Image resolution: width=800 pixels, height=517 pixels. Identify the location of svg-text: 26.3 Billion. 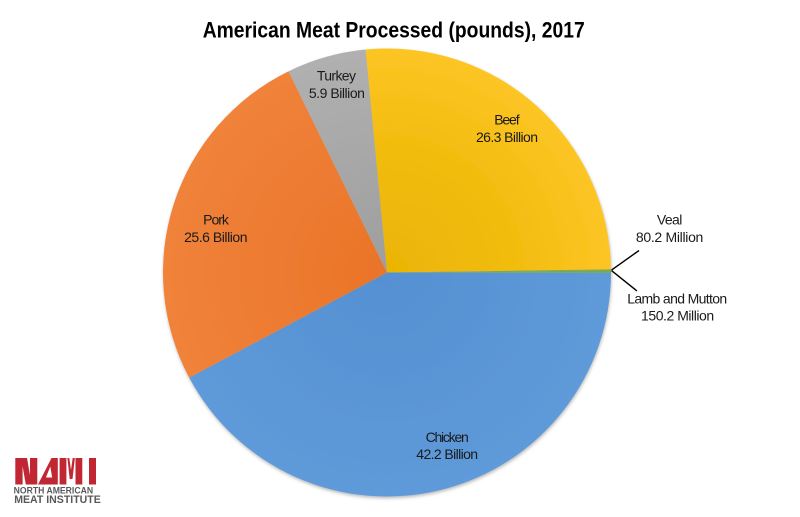
(507, 137).